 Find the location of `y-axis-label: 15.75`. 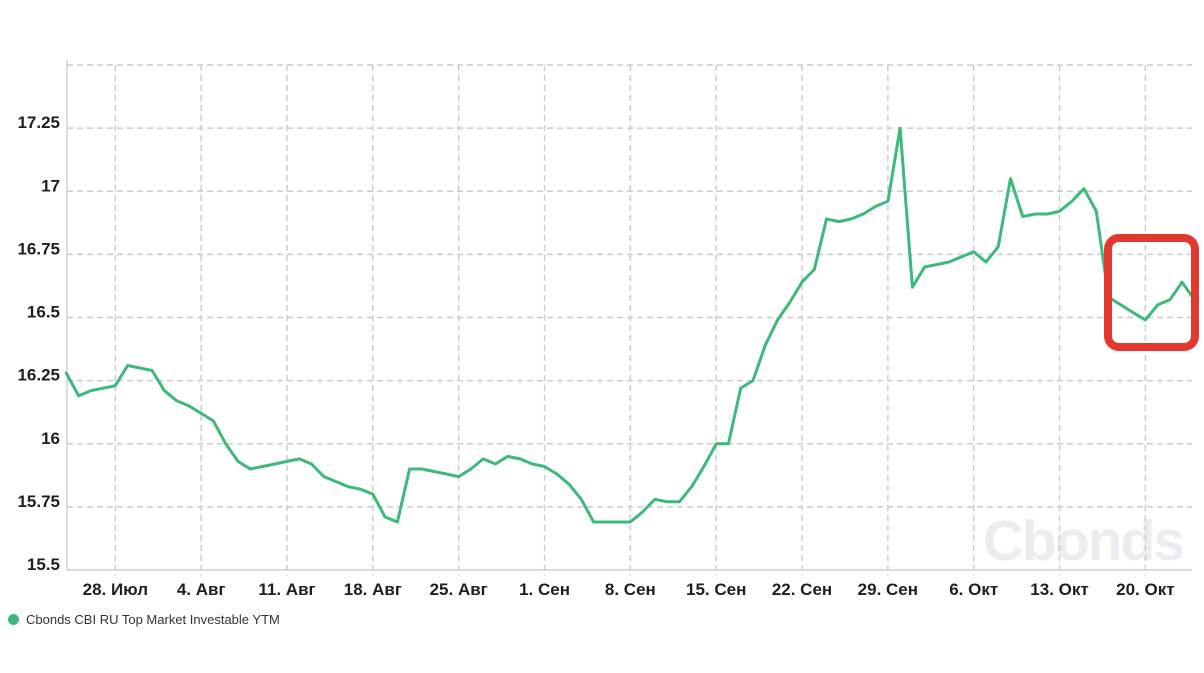

y-axis-label: 15.75 is located at coordinates (38, 501).